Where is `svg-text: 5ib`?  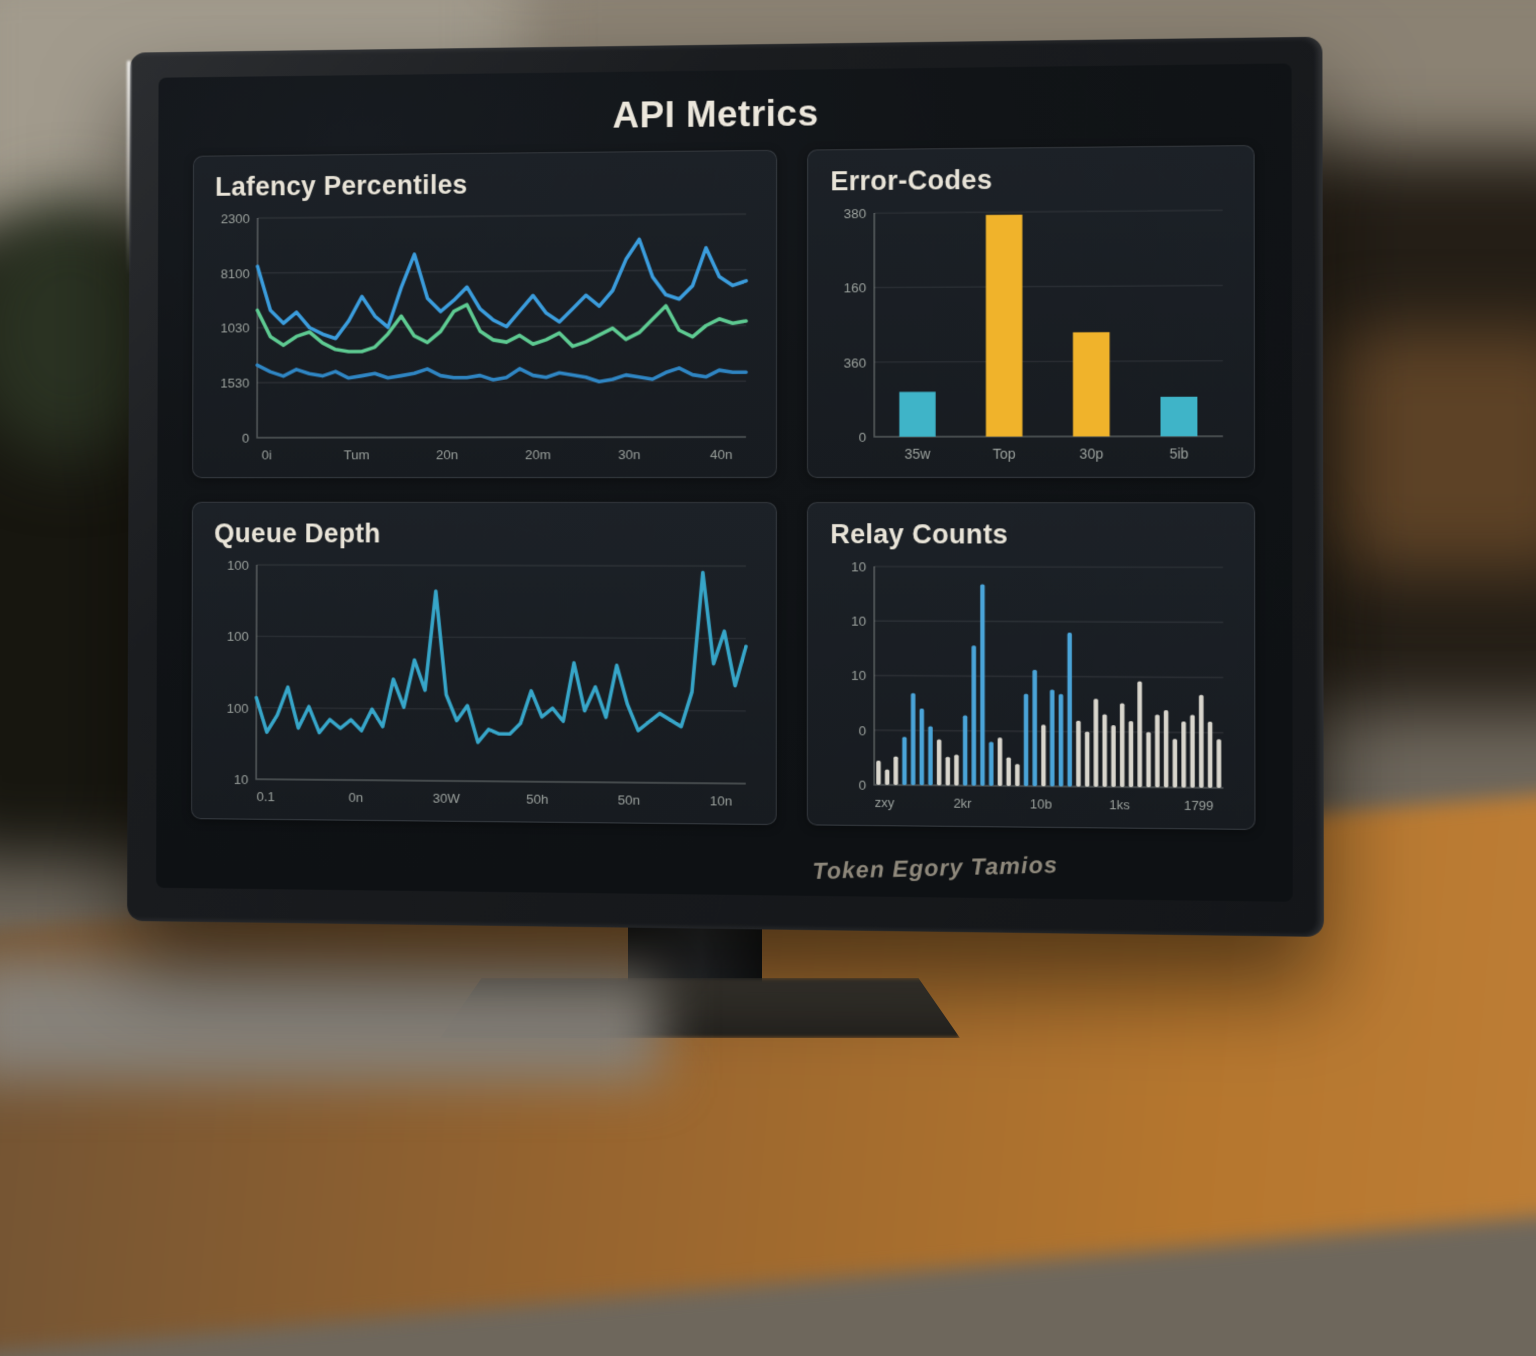 svg-text: 5ib is located at coordinates (1179, 453).